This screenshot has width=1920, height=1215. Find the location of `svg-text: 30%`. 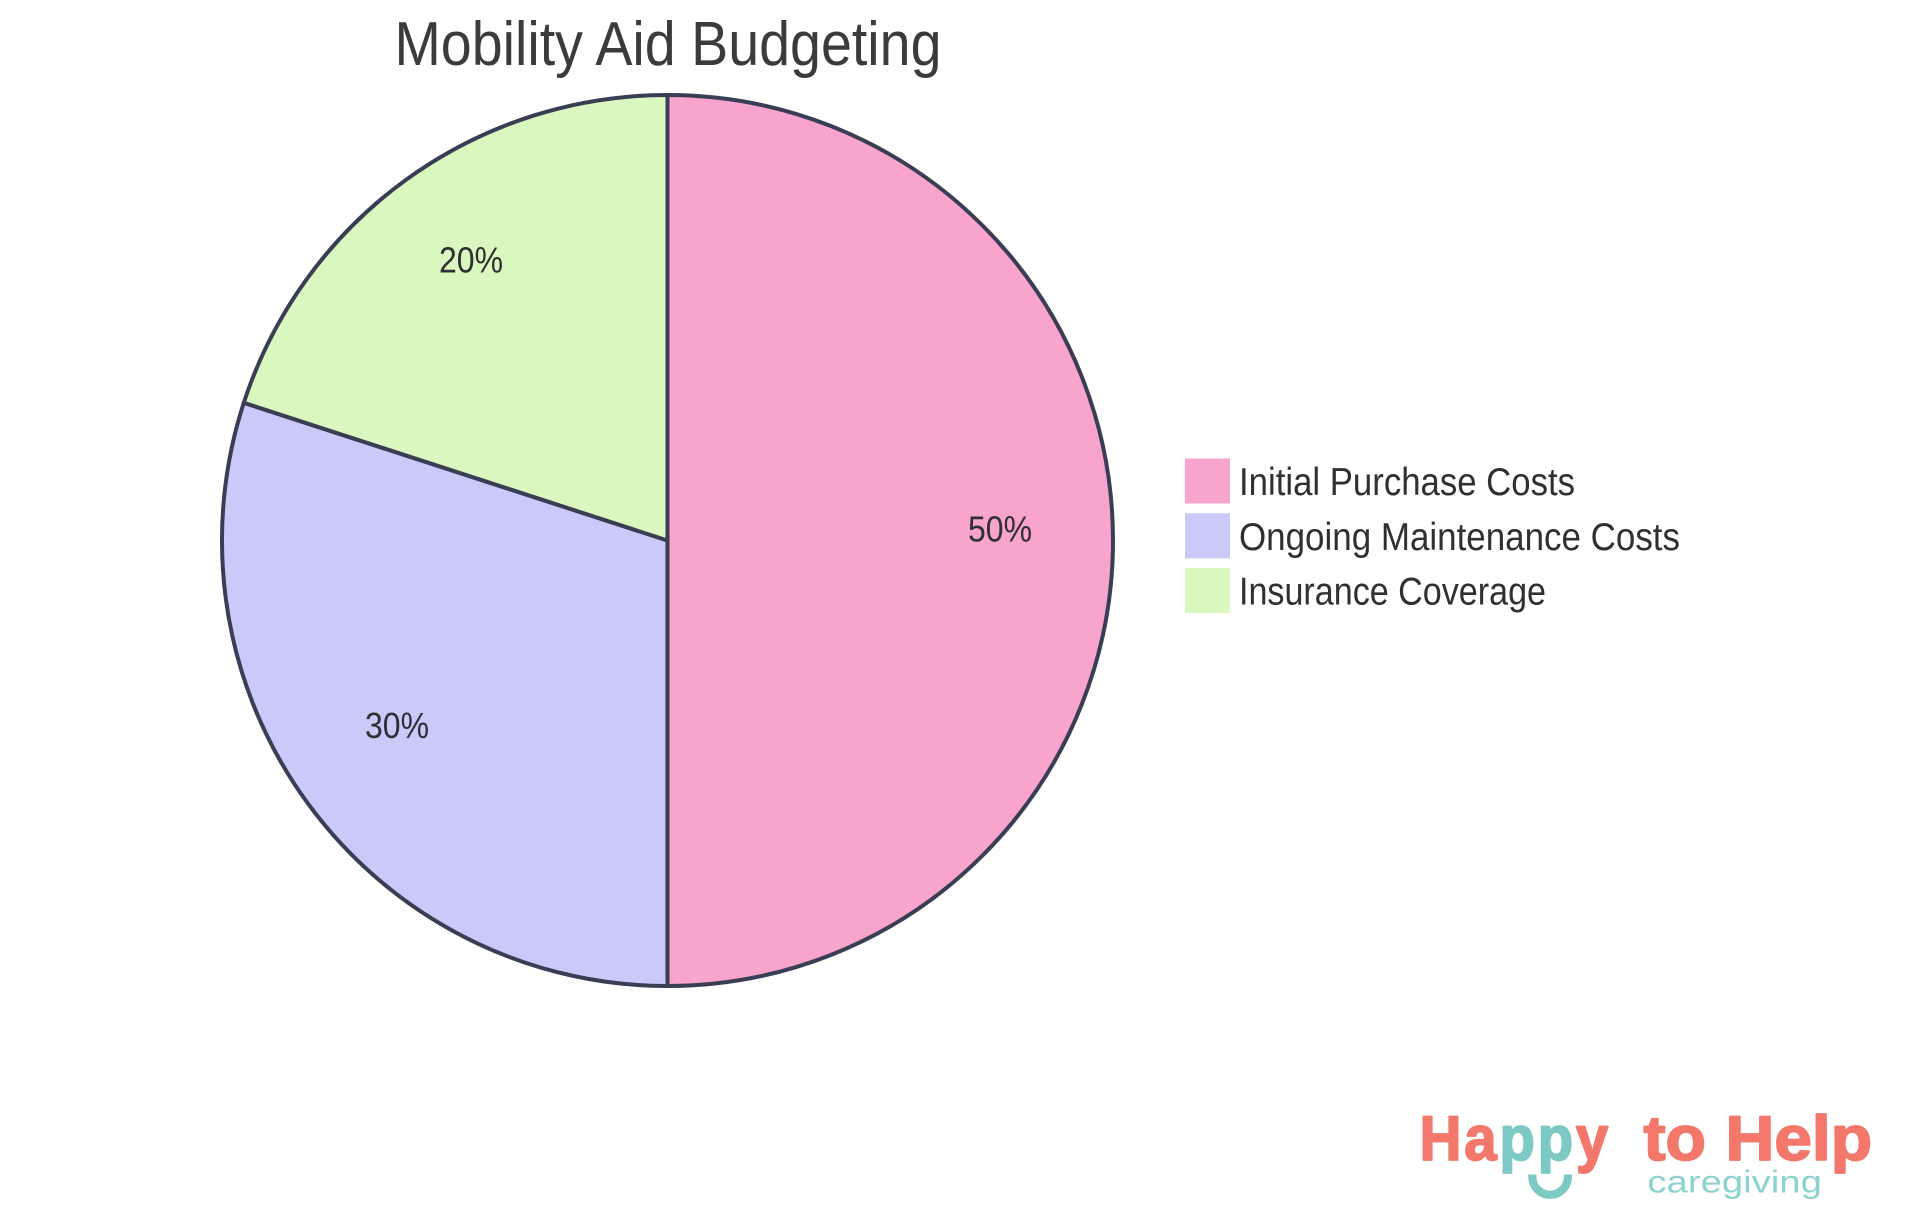

svg-text: 30% is located at coordinates (397, 725).